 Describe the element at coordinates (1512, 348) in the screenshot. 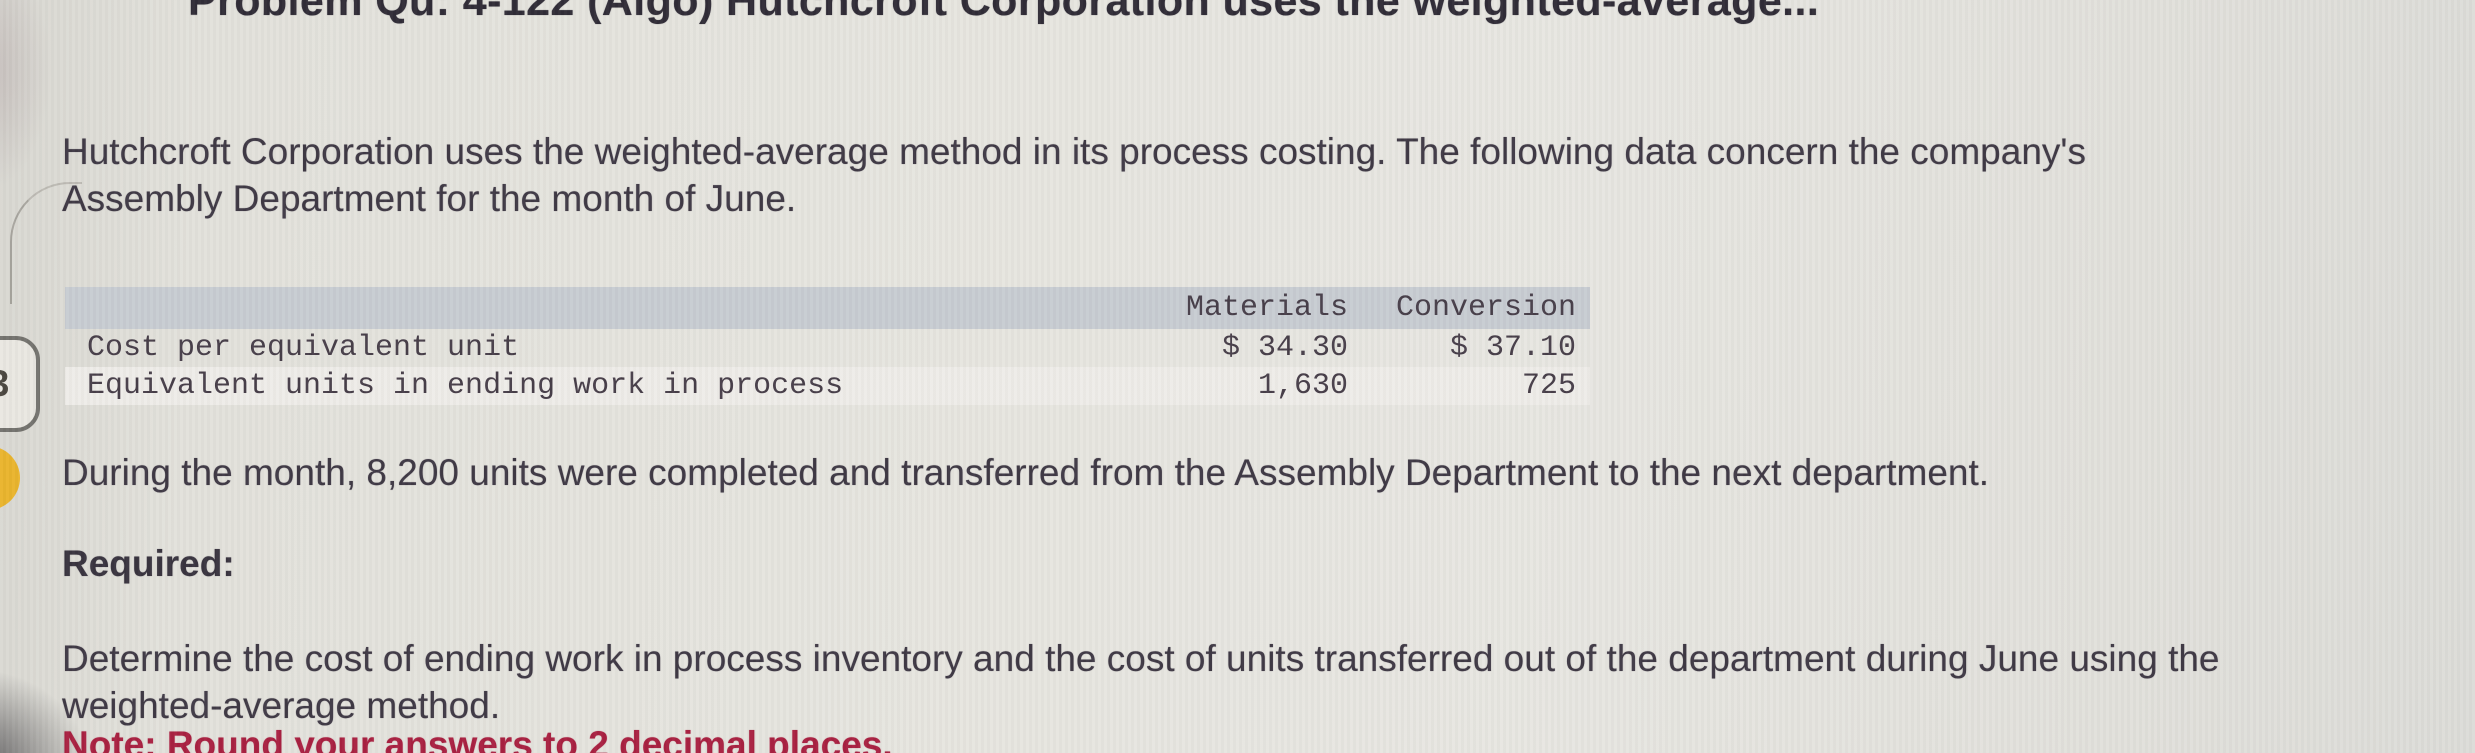

I see `cell-conversion: $ 37.10` at that location.